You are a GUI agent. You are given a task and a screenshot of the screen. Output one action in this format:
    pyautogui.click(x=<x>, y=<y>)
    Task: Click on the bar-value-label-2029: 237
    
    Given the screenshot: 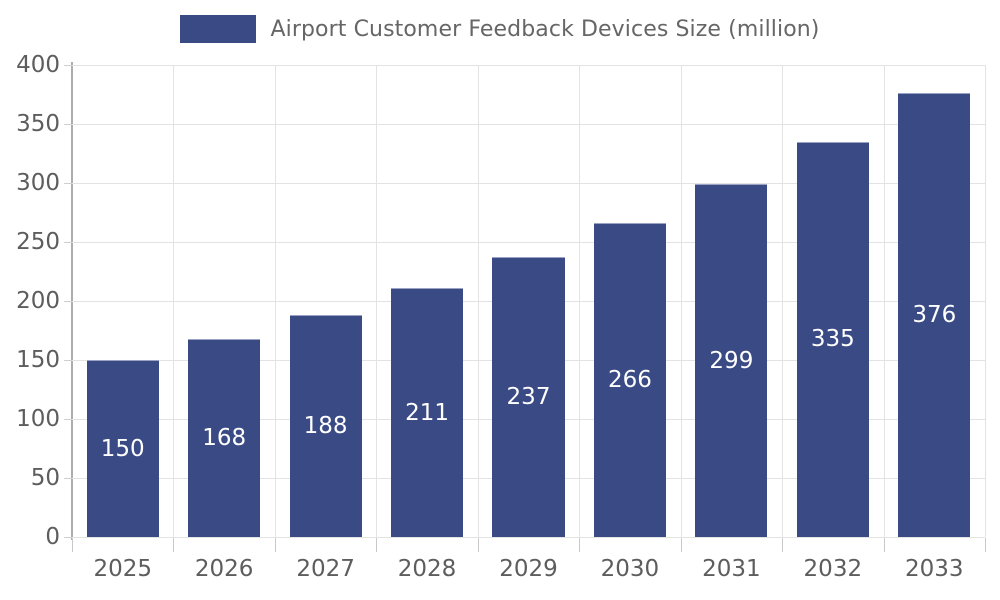 What is the action you would take?
    pyautogui.click(x=528, y=397)
    